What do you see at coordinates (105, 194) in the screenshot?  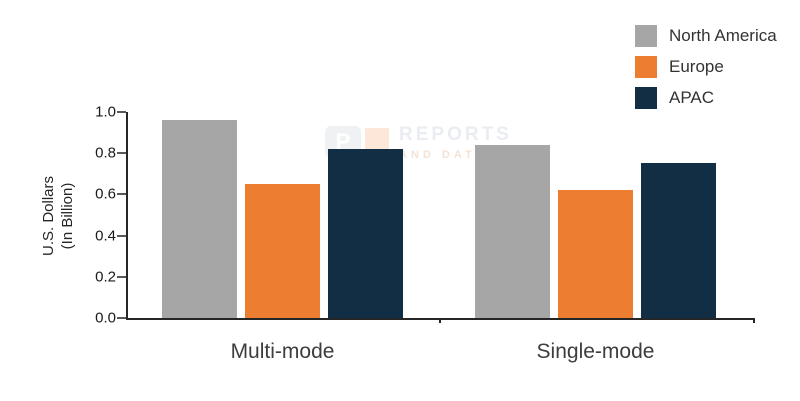 I see `y-axis-tick-label: 0.6` at bounding box center [105, 194].